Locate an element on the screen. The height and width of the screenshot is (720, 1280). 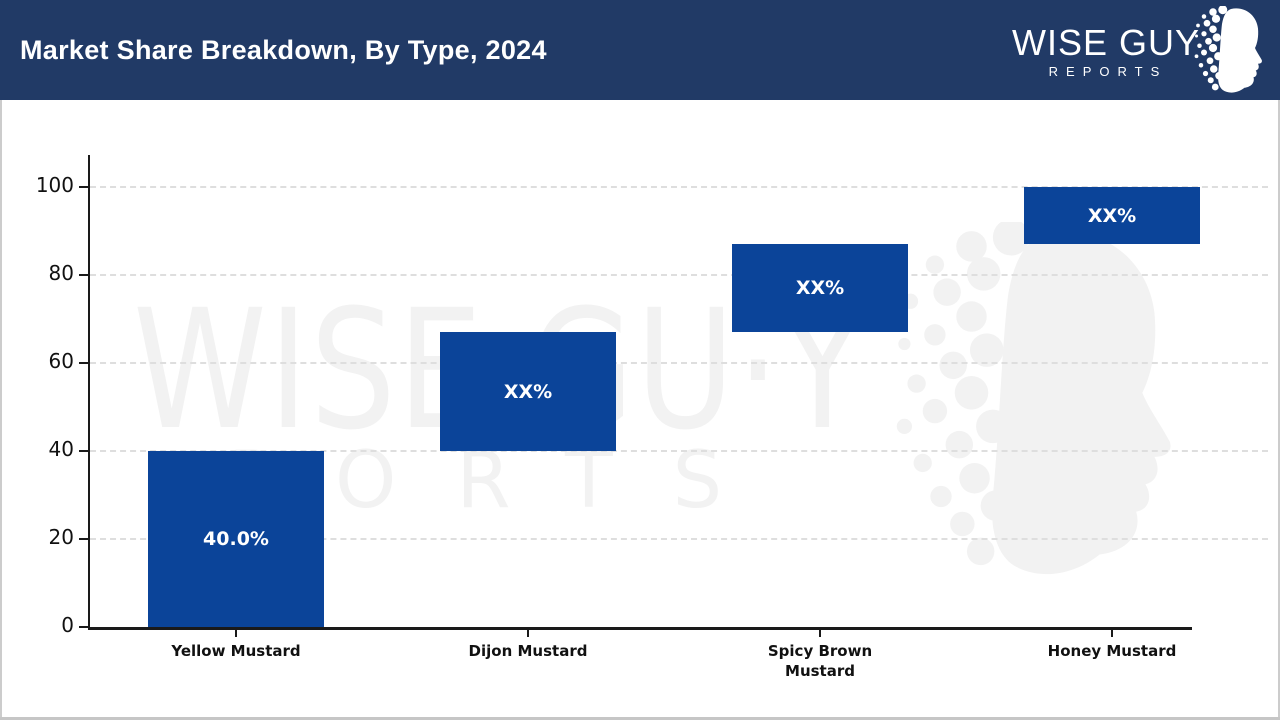
y-axis-tick-label: 40 is located at coordinates (61, 449).